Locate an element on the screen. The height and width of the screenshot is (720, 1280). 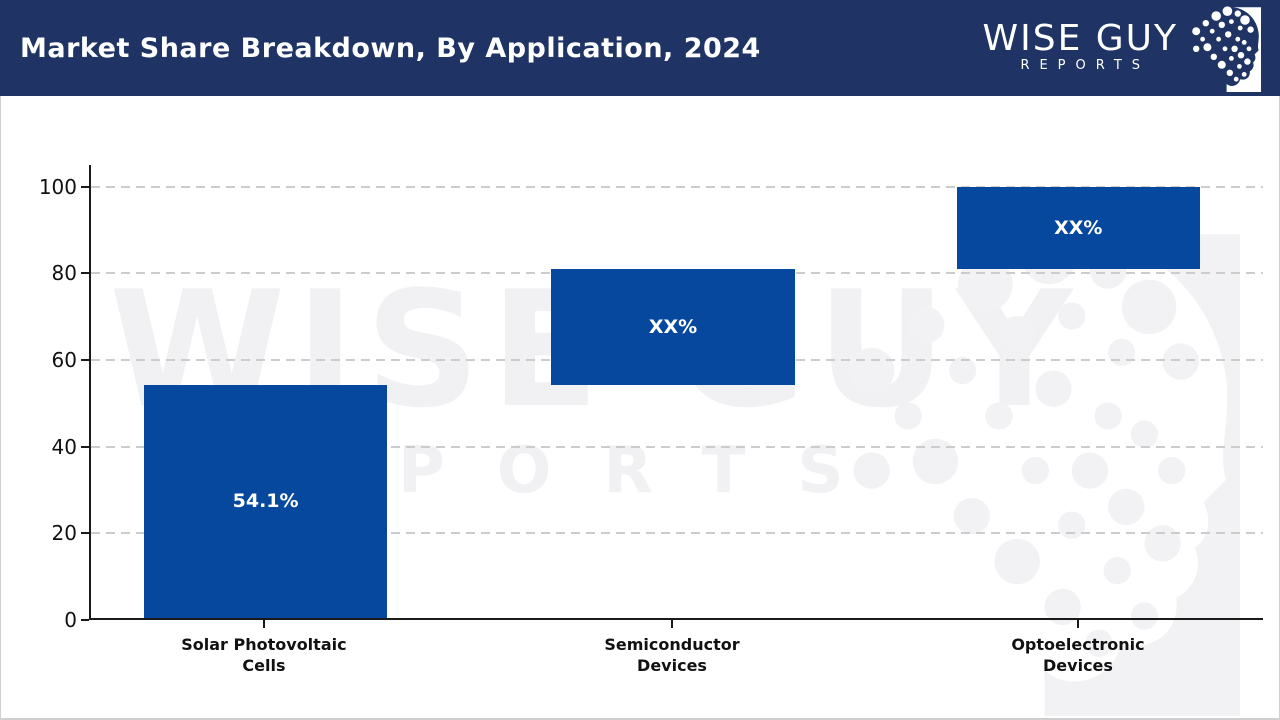
y-tick-label-40: 40 is located at coordinates (64, 446).